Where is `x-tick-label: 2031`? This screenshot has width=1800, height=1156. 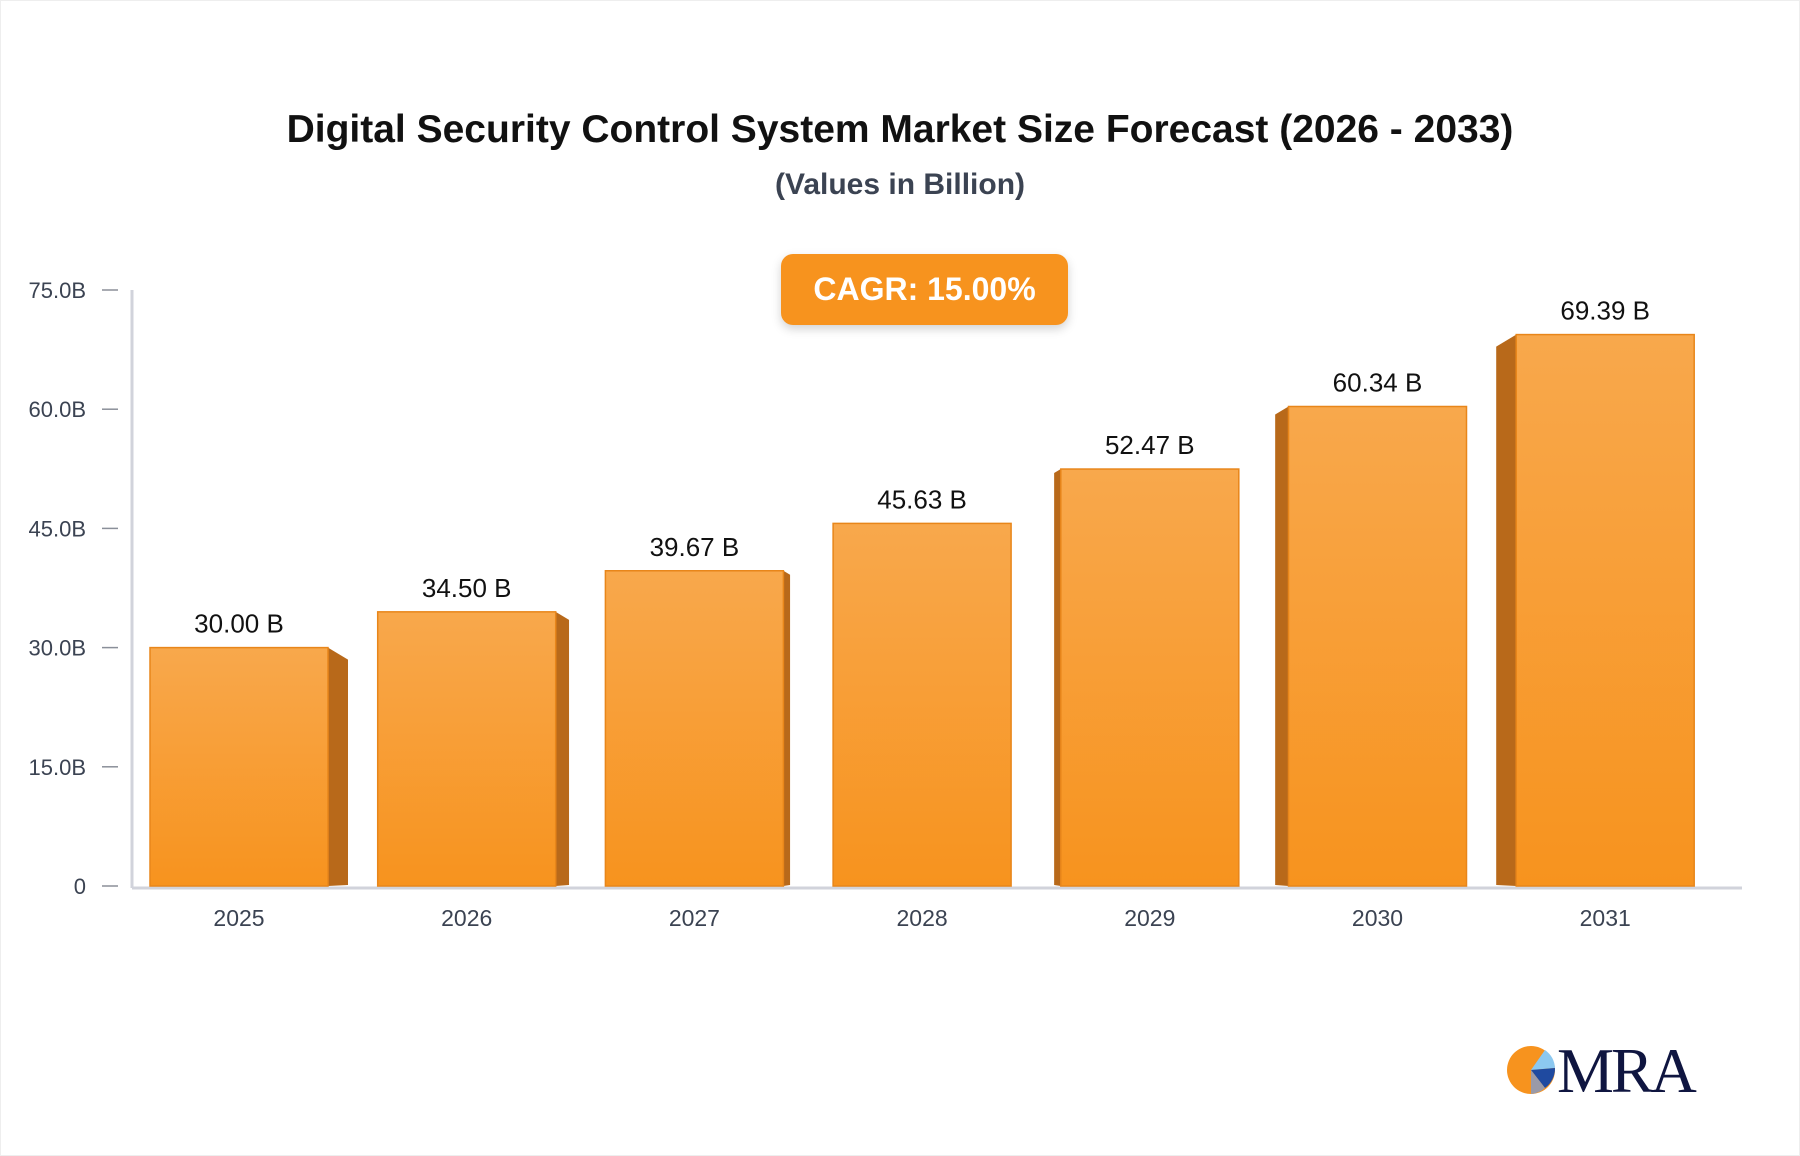 x-tick-label: 2031 is located at coordinates (1605, 918).